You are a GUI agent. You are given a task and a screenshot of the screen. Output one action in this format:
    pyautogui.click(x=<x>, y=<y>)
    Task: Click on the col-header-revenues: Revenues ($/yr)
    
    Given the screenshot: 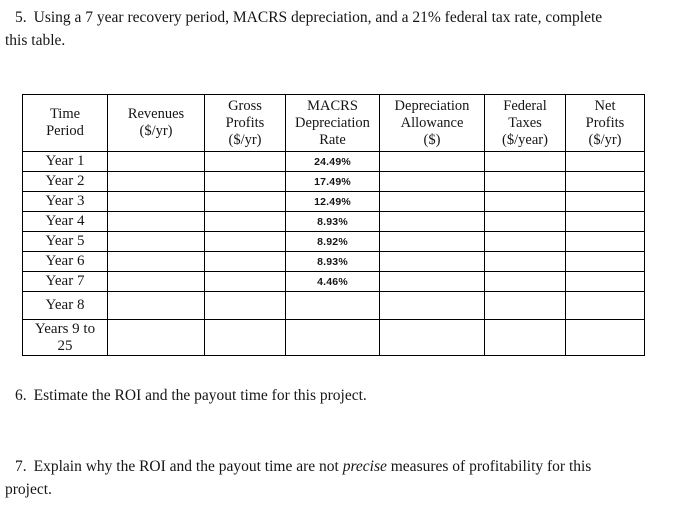 What is the action you would take?
    pyautogui.click(x=156, y=123)
    